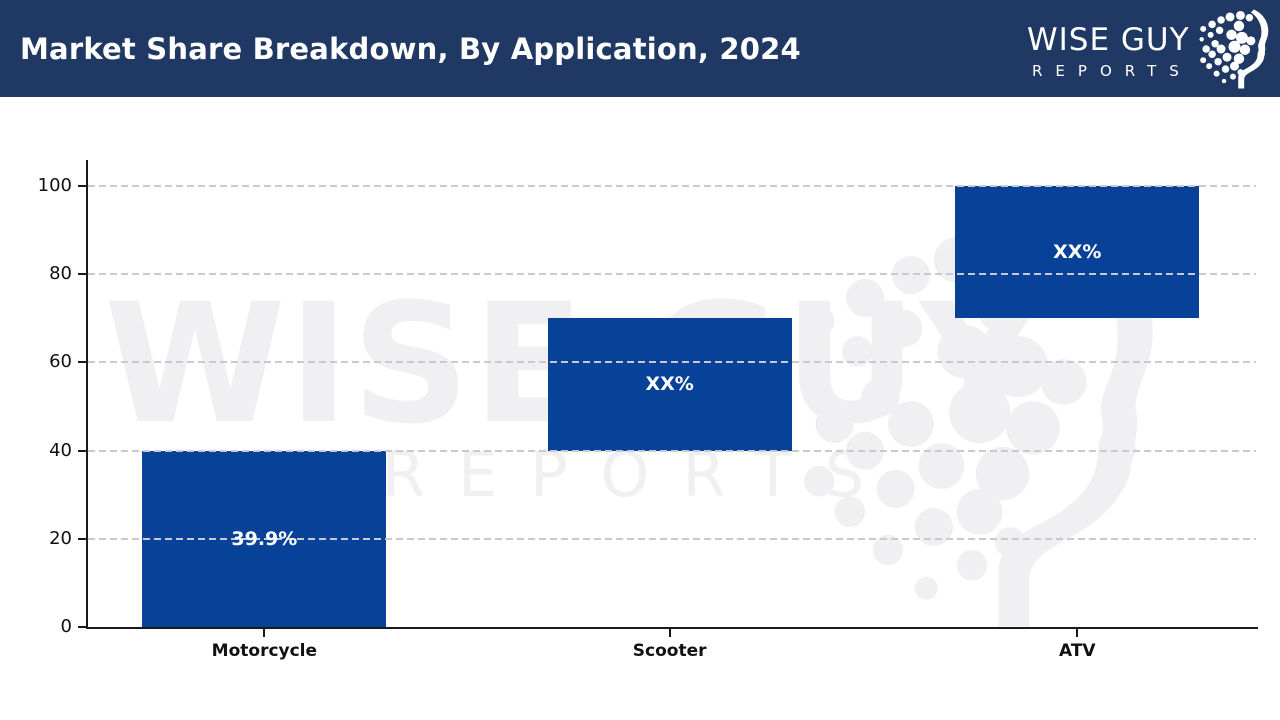 This screenshot has height=720, width=1280. Describe the element at coordinates (1233, 49) in the screenshot. I see `wiseguy-face-icon` at that location.